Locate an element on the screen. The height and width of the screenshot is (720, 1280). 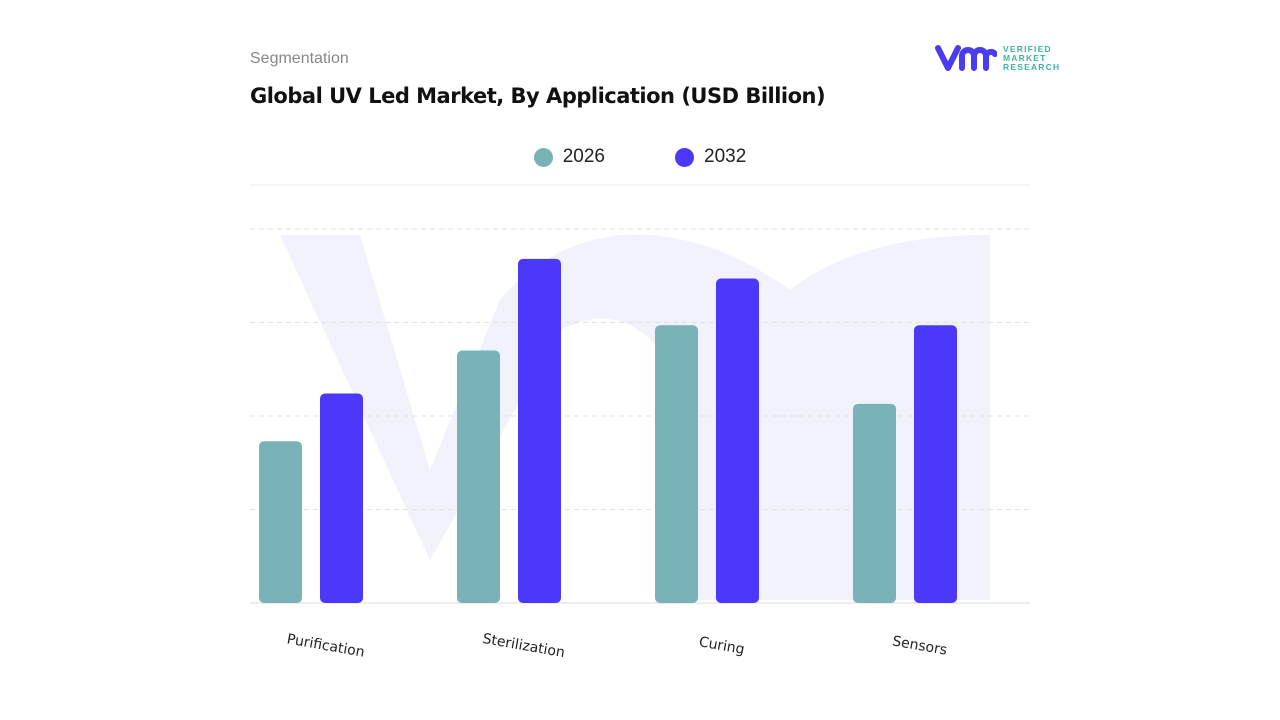
logo-text: VERIFIED MARKET RESEARCH is located at coordinates (1032, 57).